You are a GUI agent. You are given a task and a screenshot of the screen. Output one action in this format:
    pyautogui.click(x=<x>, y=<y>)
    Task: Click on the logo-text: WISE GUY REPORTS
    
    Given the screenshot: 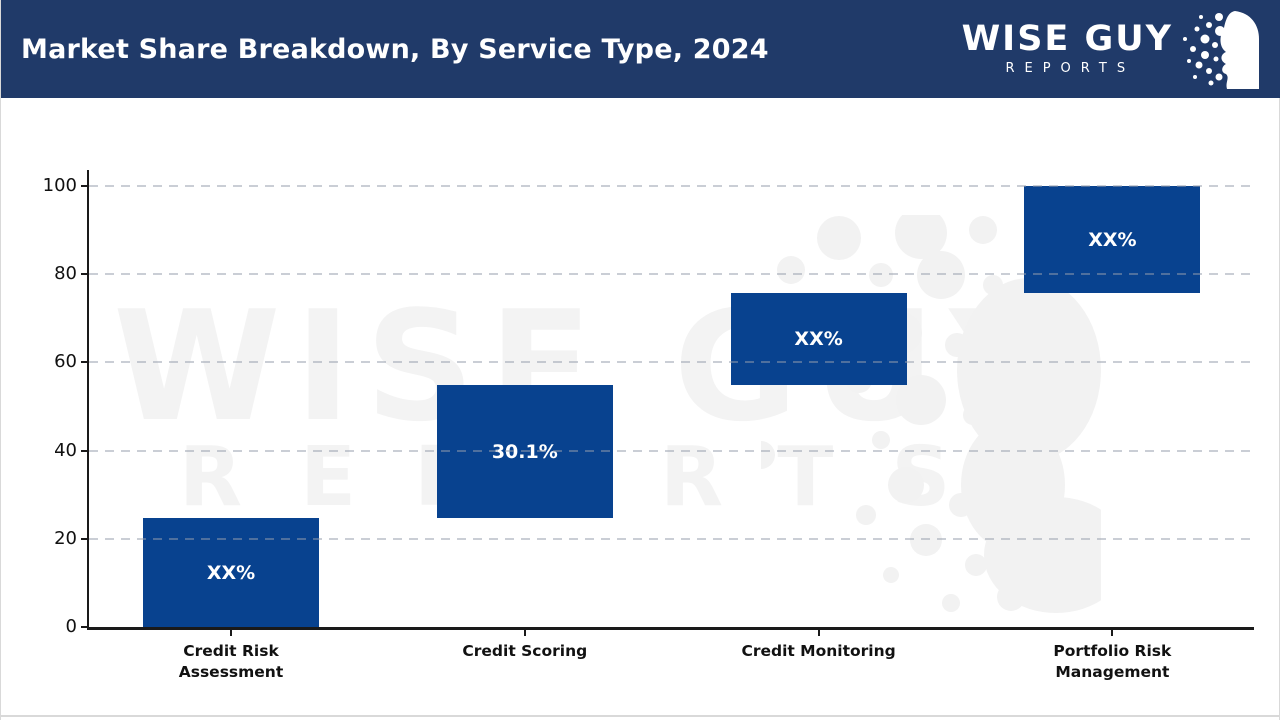 What is the action you would take?
    pyautogui.click(x=1067, y=48)
    